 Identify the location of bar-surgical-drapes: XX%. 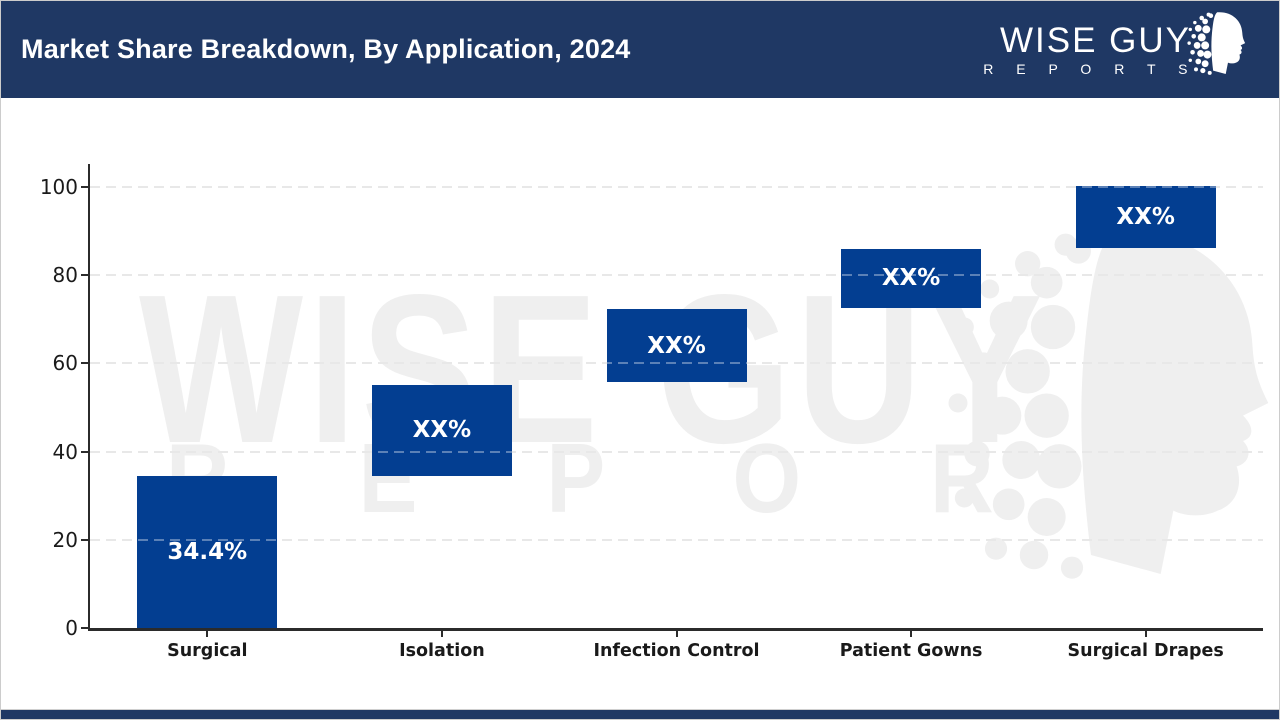
(1145, 217).